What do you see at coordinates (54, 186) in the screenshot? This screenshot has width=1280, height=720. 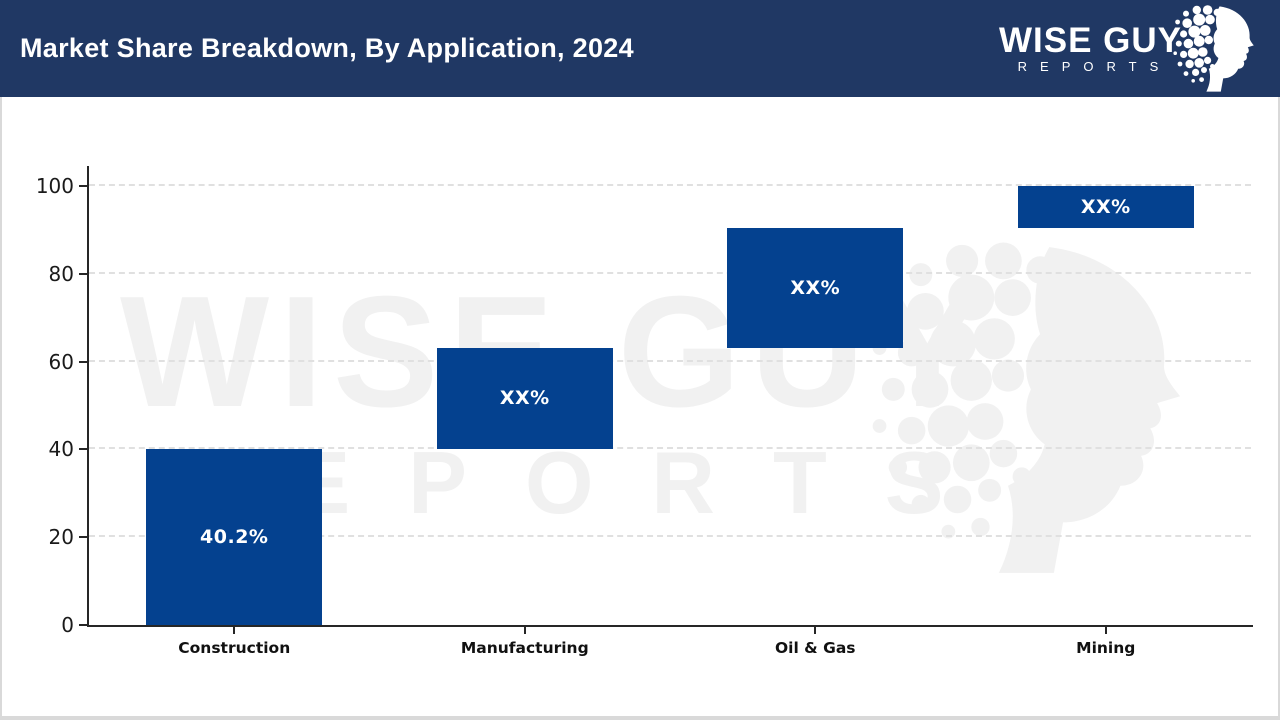 I see `y-tick-label-100: 100` at bounding box center [54, 186].